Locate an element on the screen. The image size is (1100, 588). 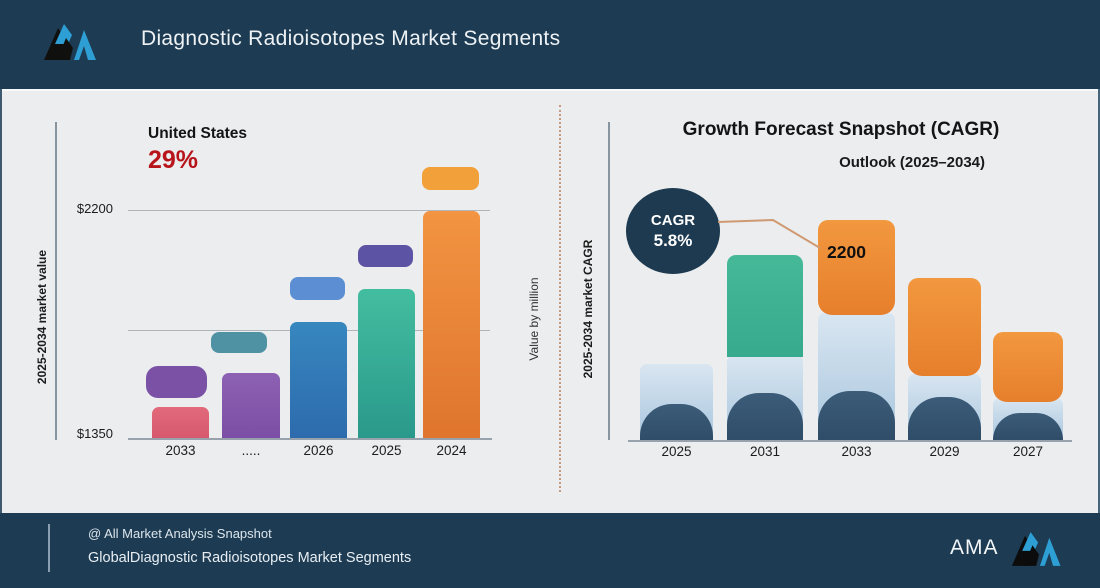
value-by-million-label: Value by million is located at coordinates (534, 319).